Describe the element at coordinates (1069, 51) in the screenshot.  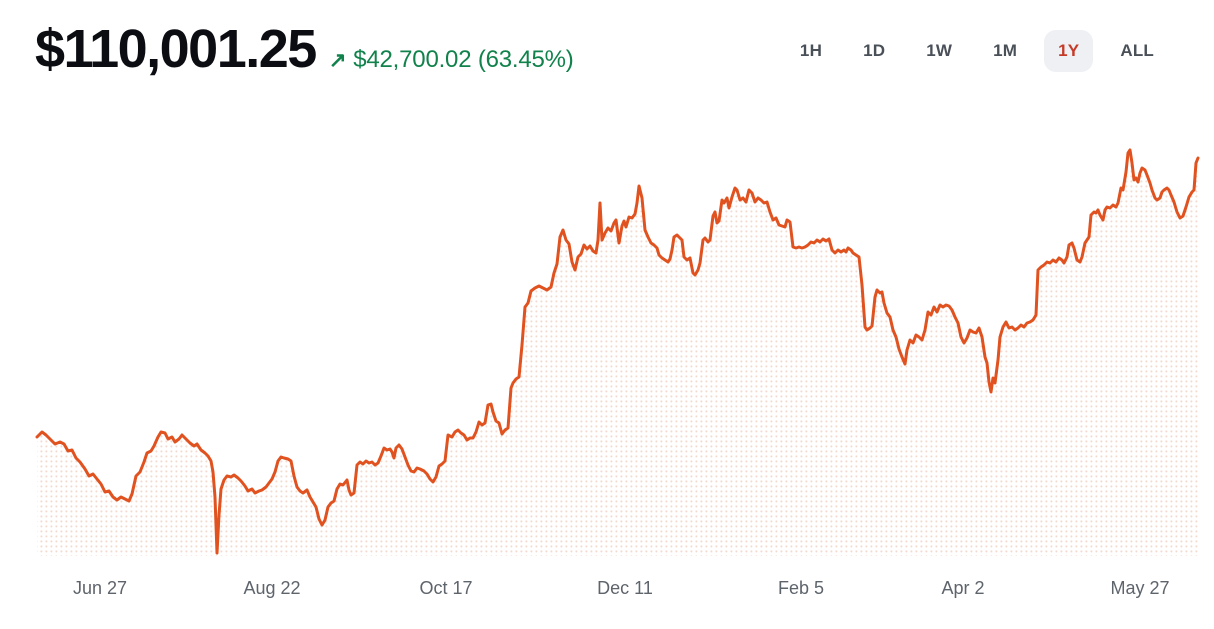
I see `range-button-1y: 1Y` at that location.